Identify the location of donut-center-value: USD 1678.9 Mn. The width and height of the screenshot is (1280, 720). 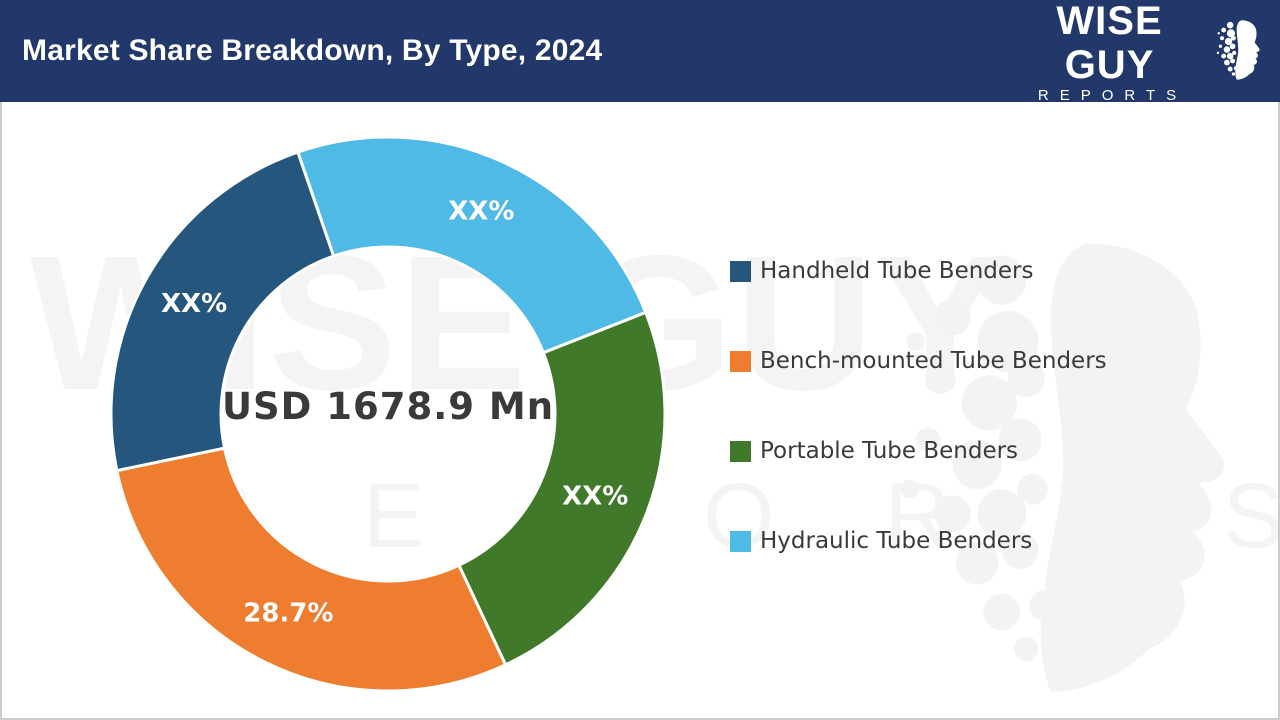
(388, 406).